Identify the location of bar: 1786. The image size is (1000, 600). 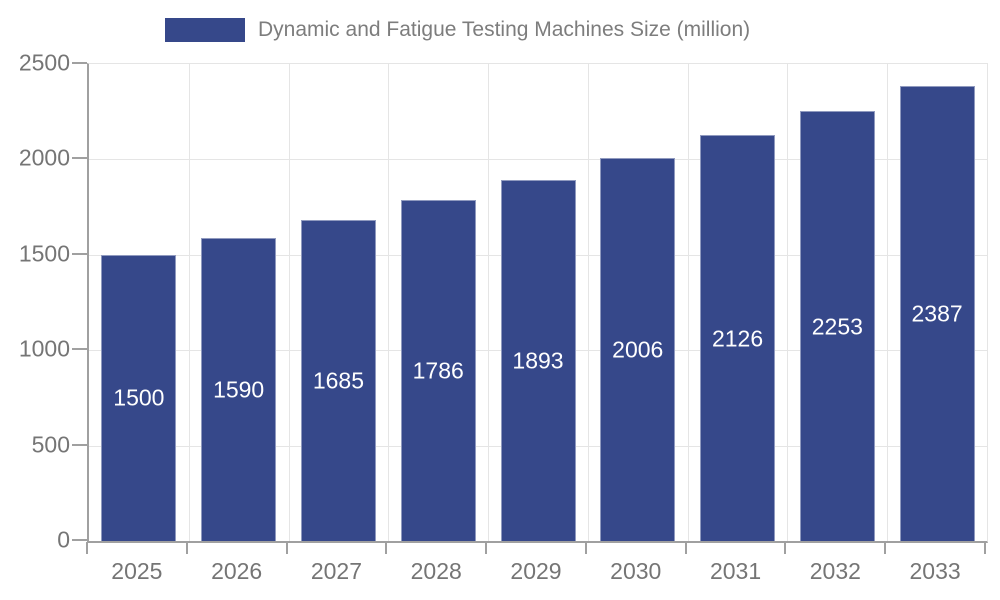
(438, 370).